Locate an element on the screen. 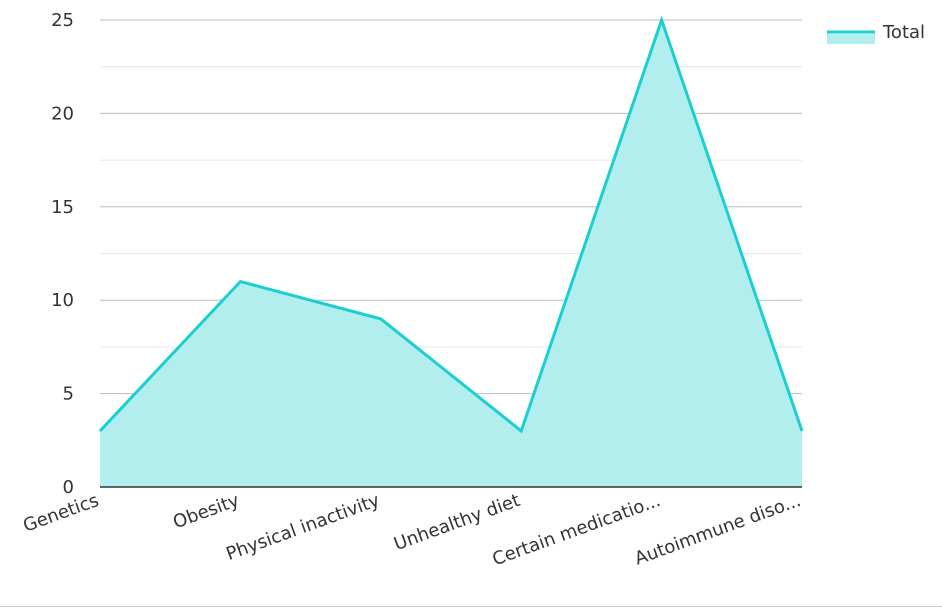  y-tick-label: 25 is located at coordinates (62, 20).